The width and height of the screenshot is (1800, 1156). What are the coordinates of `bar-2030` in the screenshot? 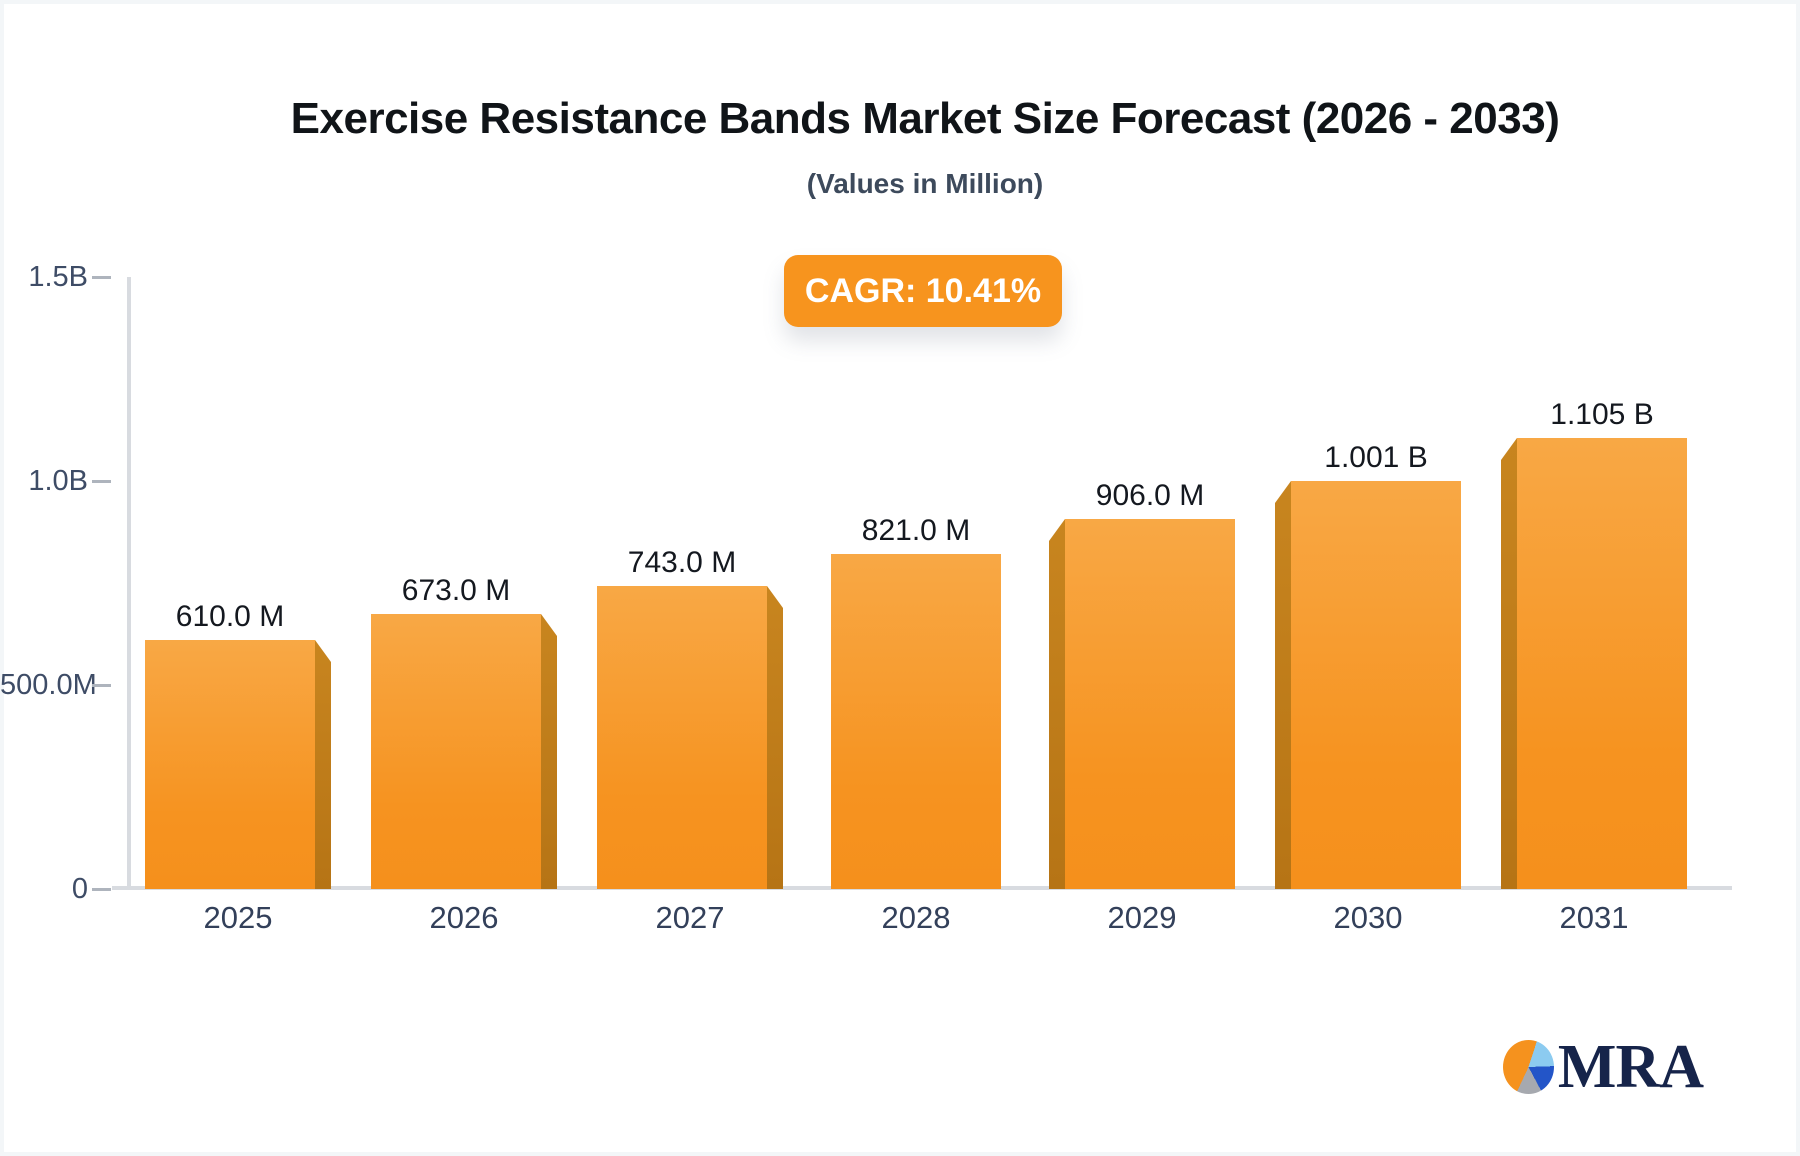 It's located at (1376, 685).